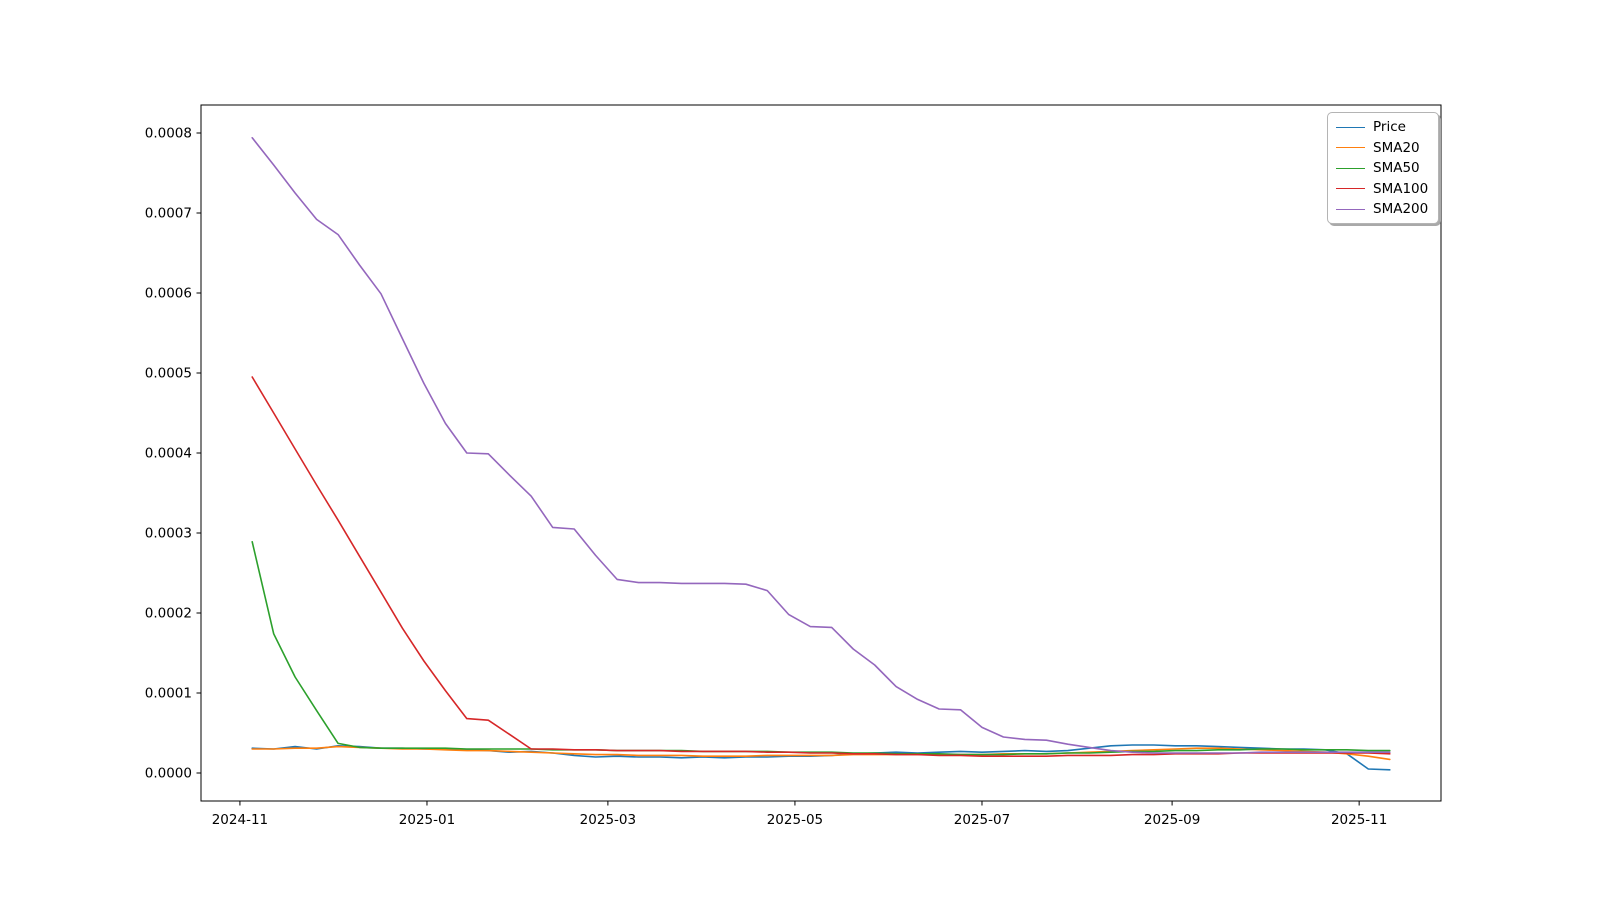 The height and width of the screenshot is (900, 1600). What do you see at coordinates (1350, 209) in the screenshot?
I see `legend-swatch-sma200` at bounding box center [1350, 209].